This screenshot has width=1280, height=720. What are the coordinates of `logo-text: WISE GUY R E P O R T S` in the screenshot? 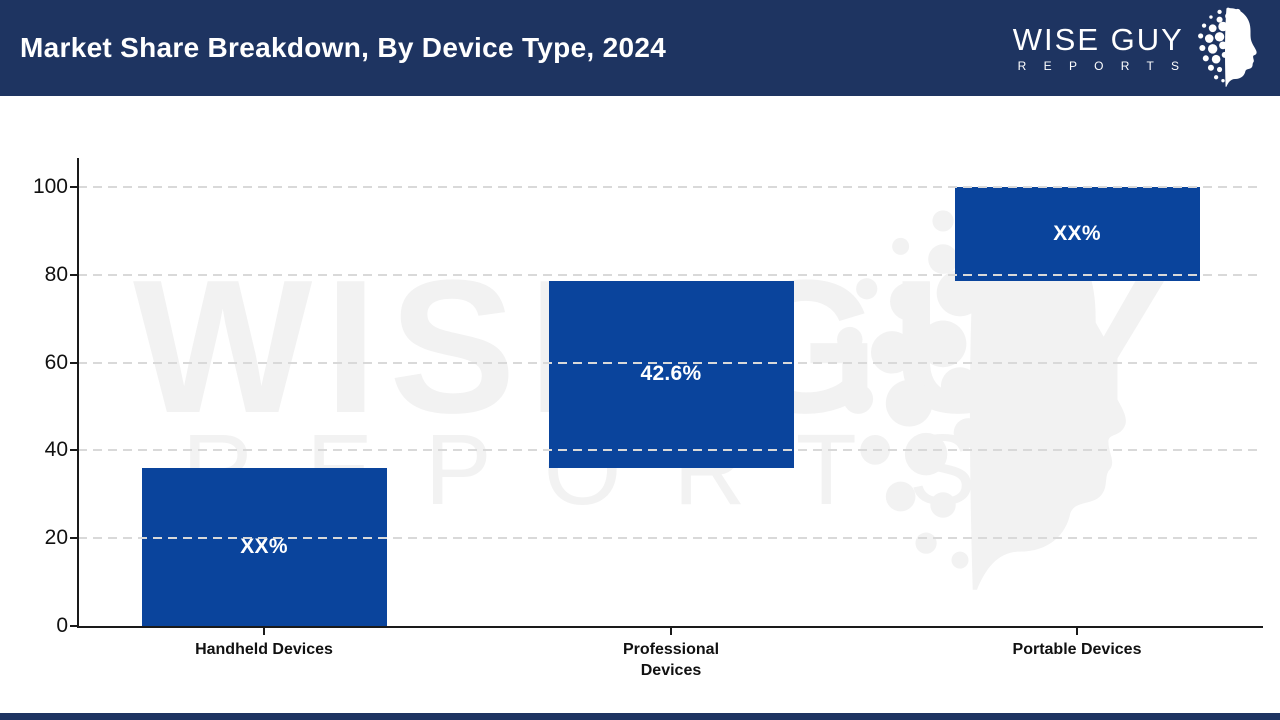 It's located at (1098, 48).